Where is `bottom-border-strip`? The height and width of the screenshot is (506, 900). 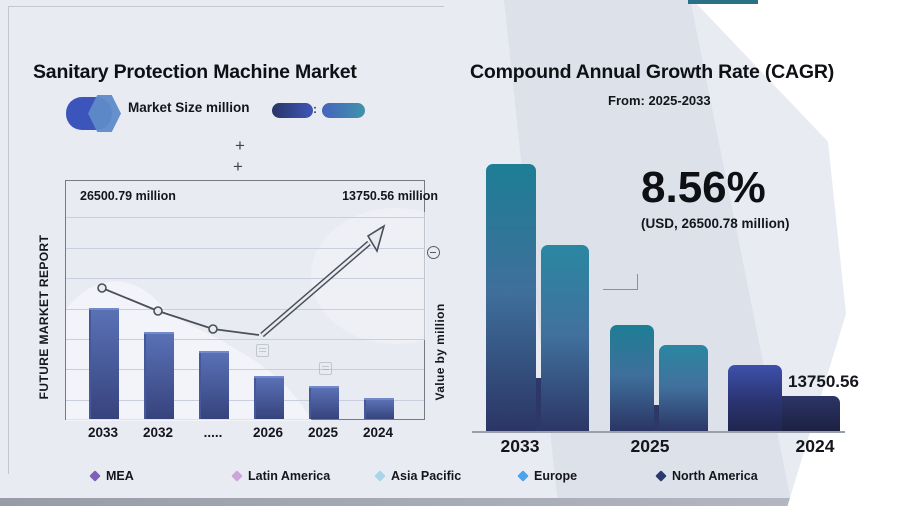 bottom-border-strip is located at coordinates (450, 502).